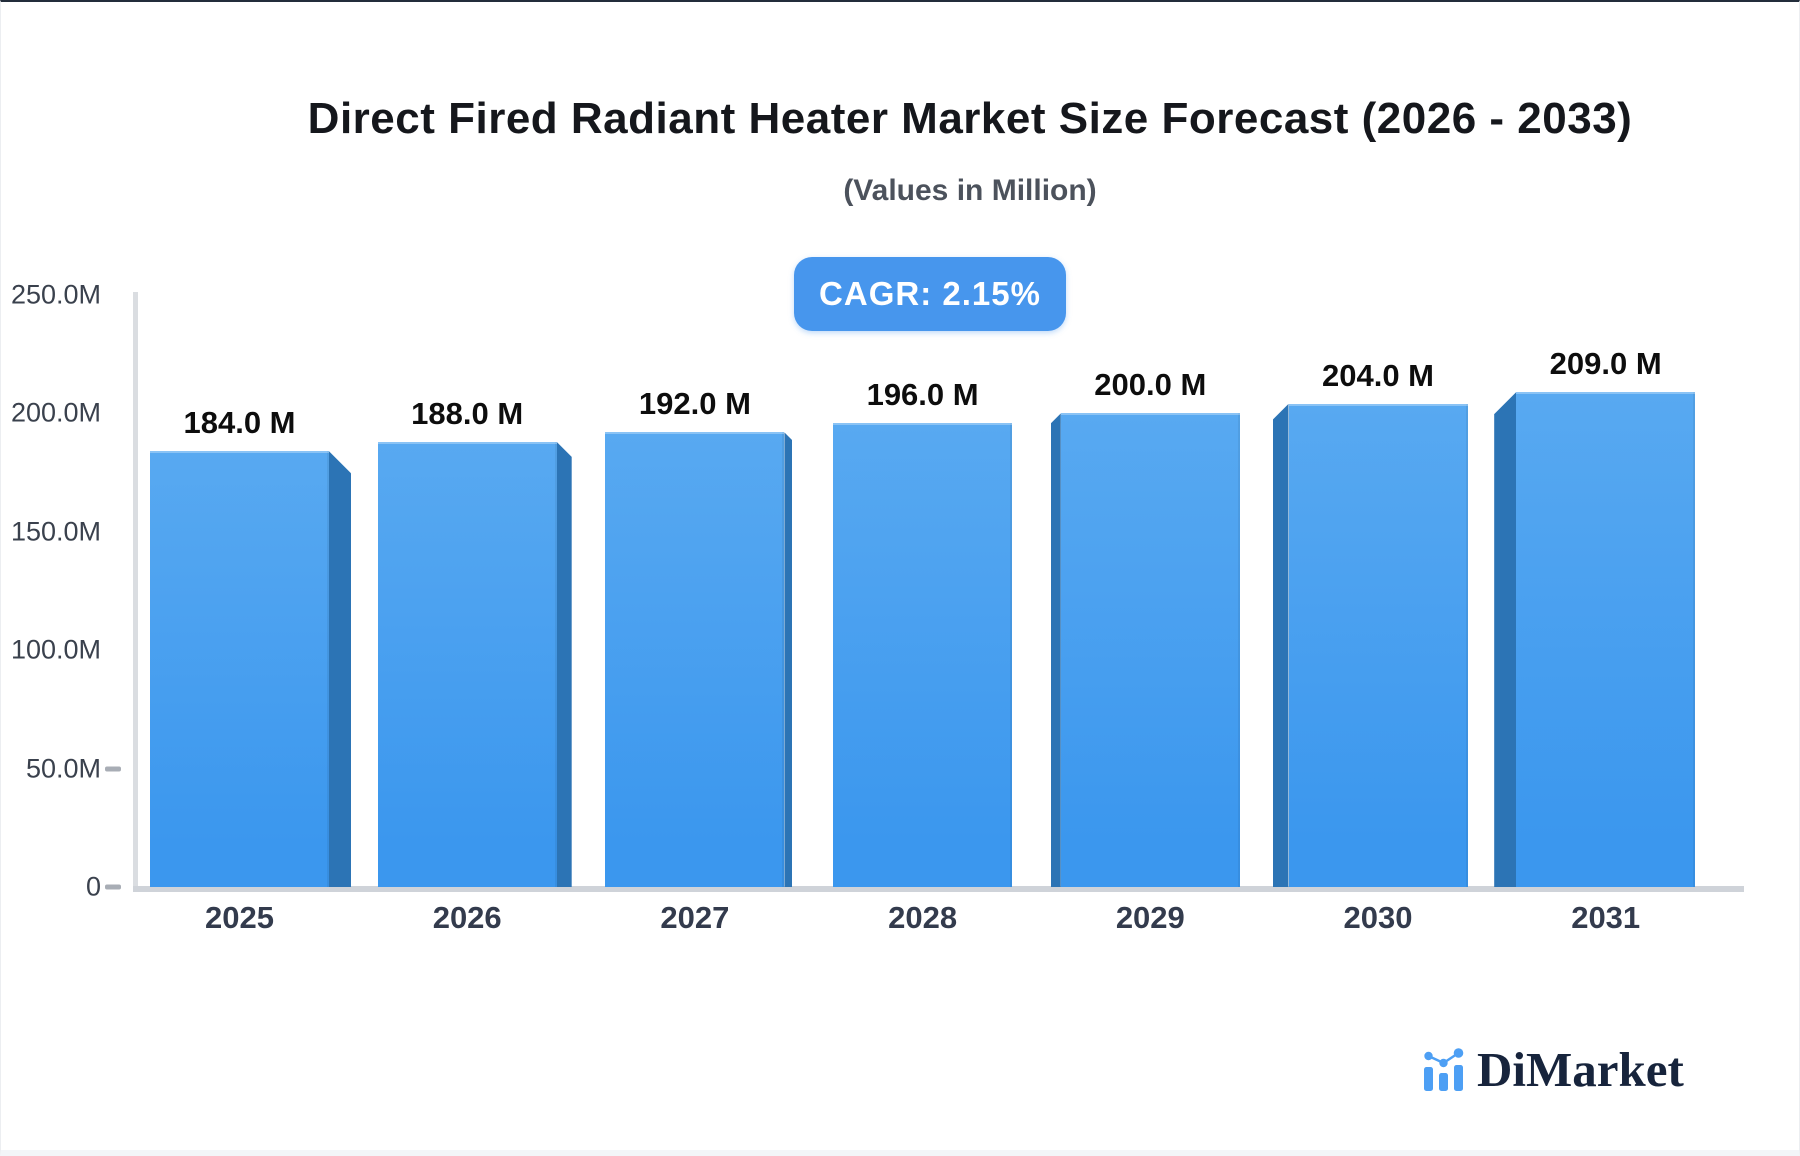 The height and width of the screenshot is (1156, 1800). What do you see at coordinates (695, 659) in the screenshot?
I see `bar-front-2027` at bounding box center [695, 659].